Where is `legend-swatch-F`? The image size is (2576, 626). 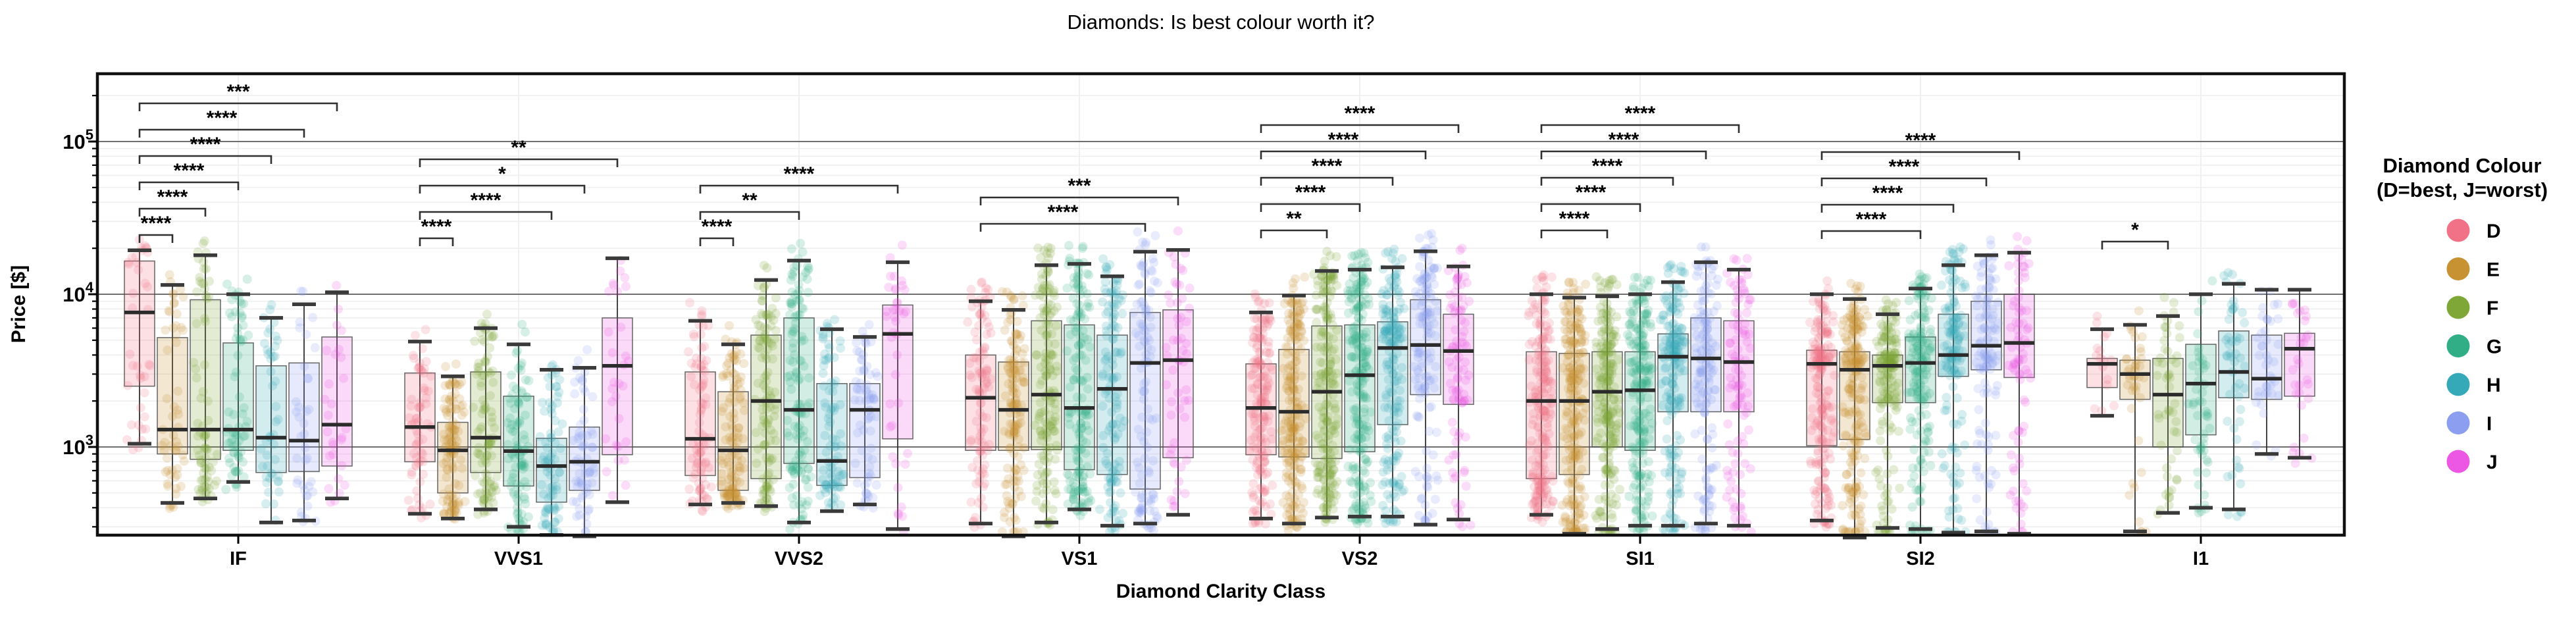
legend-swatch-F is located at coordinates (2458, 307).